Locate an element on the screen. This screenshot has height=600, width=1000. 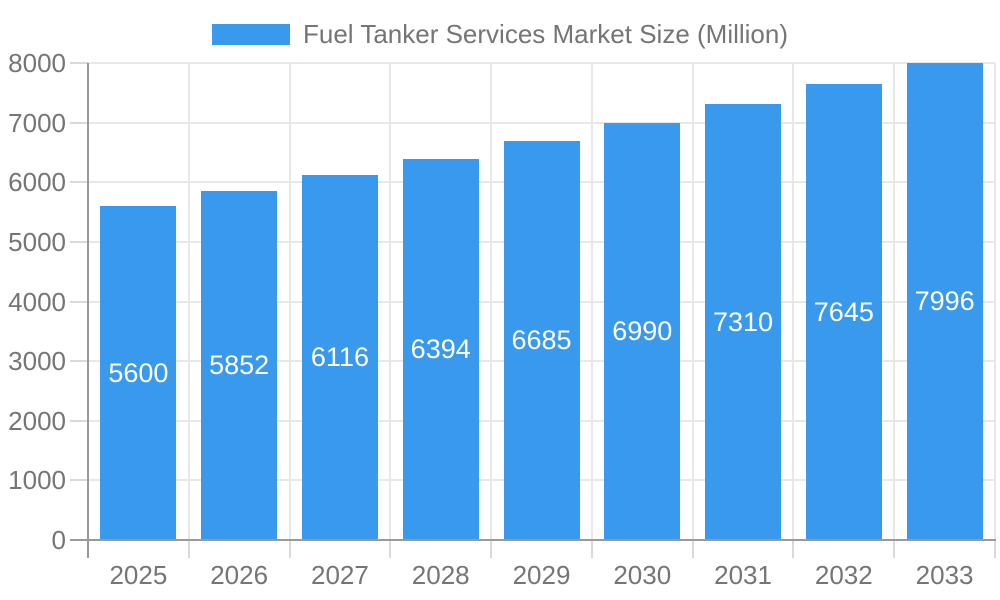
y-axis-label: 2000 is located at coordinates (37, 420).